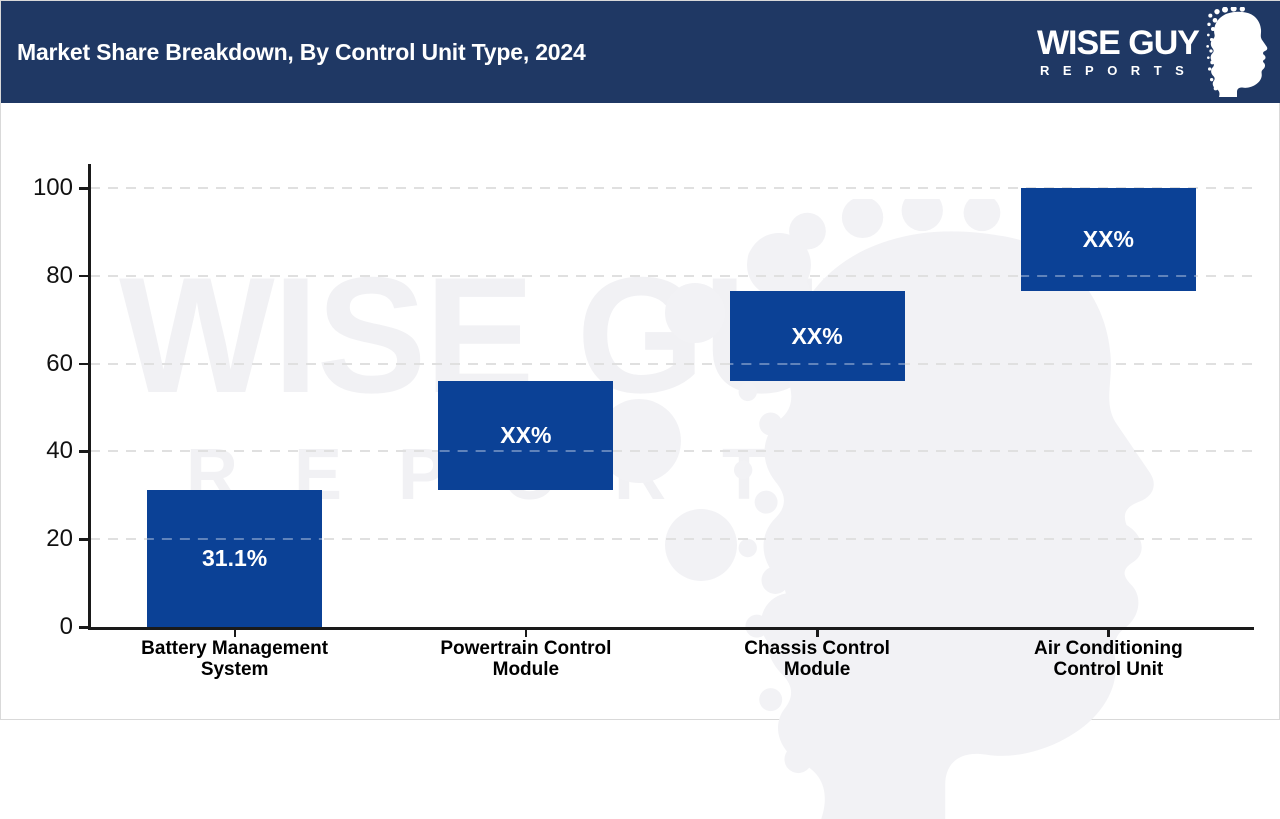 This screenshot has height=819, width=1280. What do you see at coordinates (1118, 43) in the screenshot?
I see `brand-name: WISE GUY` at bounding box center [1118, 43].